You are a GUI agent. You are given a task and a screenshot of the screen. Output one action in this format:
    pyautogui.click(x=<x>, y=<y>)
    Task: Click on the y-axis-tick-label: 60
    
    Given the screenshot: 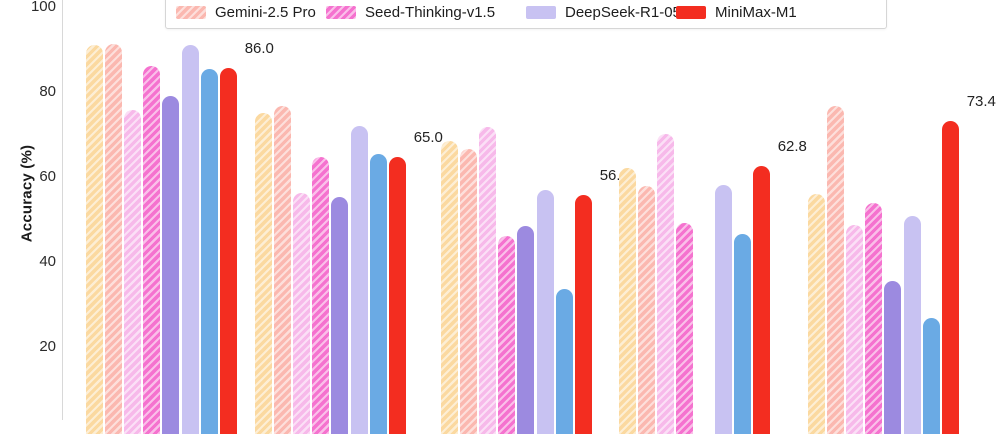 What is the action you would take?
    pyautogui.click(x=33, y=176)
    